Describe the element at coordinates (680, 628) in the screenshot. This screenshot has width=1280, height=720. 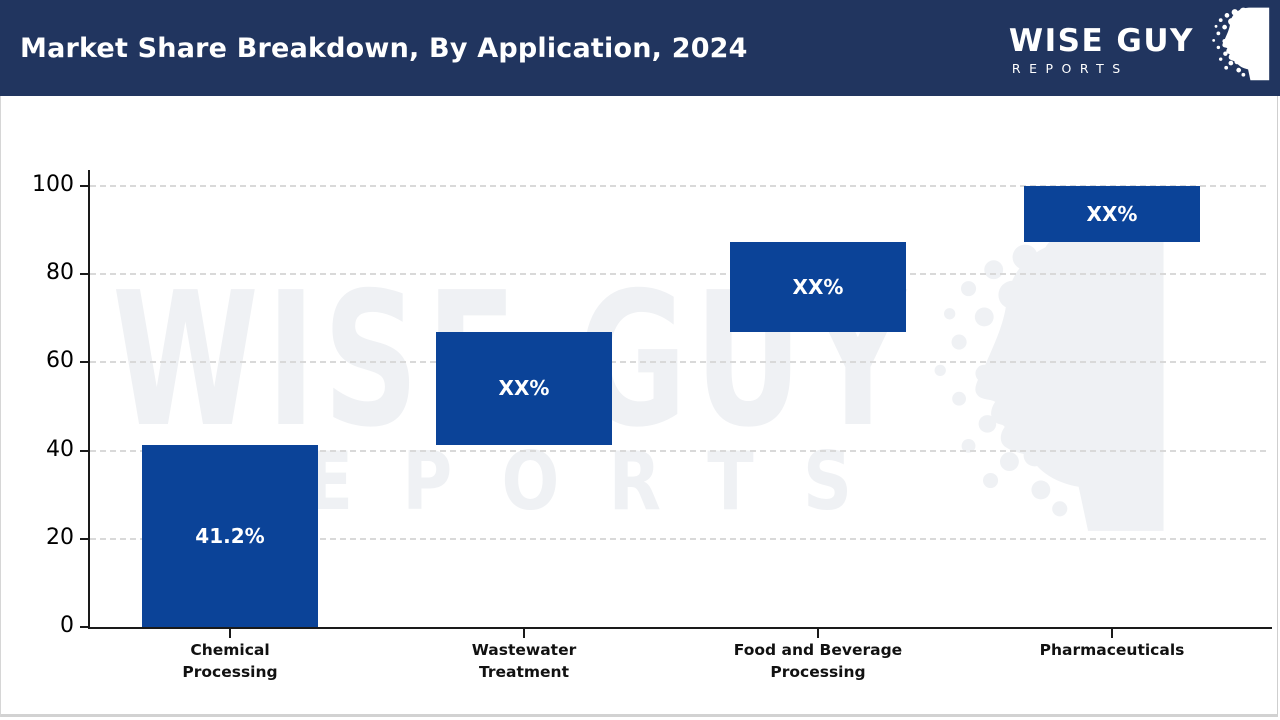
I see `x-axis-line` at that location.